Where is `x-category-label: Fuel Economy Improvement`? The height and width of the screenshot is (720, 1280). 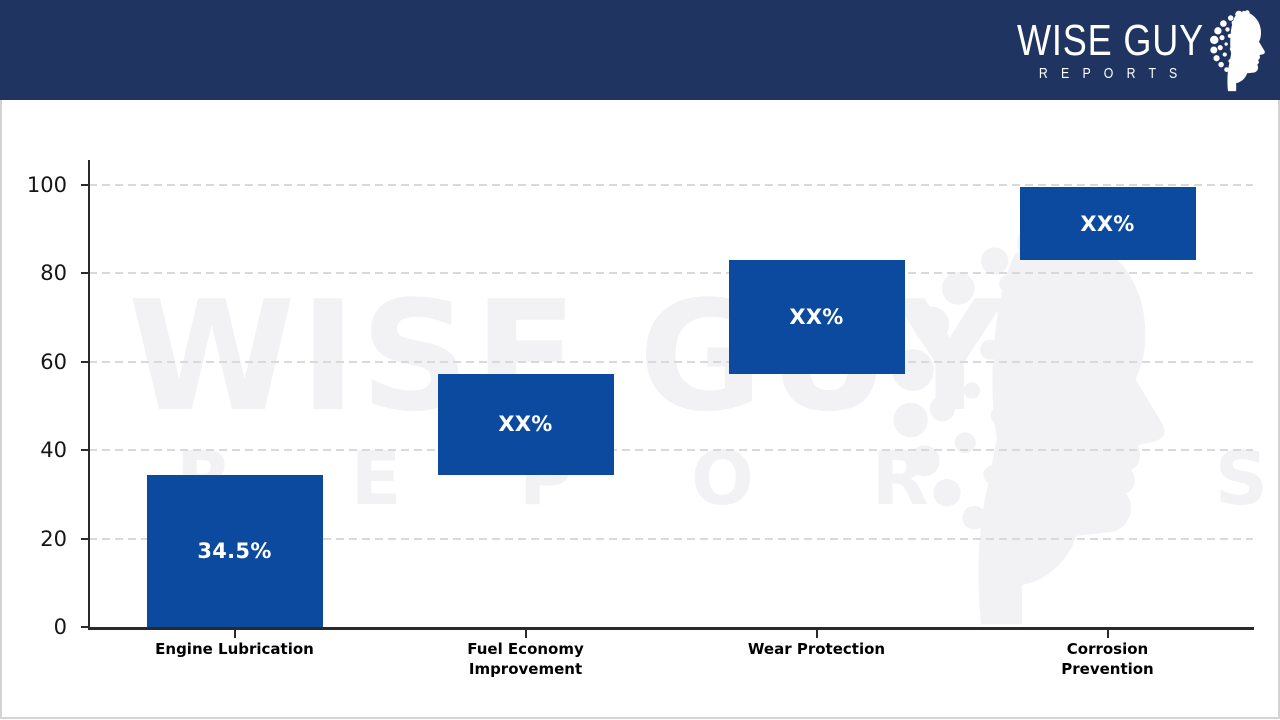
x-category-label: Fuel Economy Improvement is located at coordinates (526, 659).